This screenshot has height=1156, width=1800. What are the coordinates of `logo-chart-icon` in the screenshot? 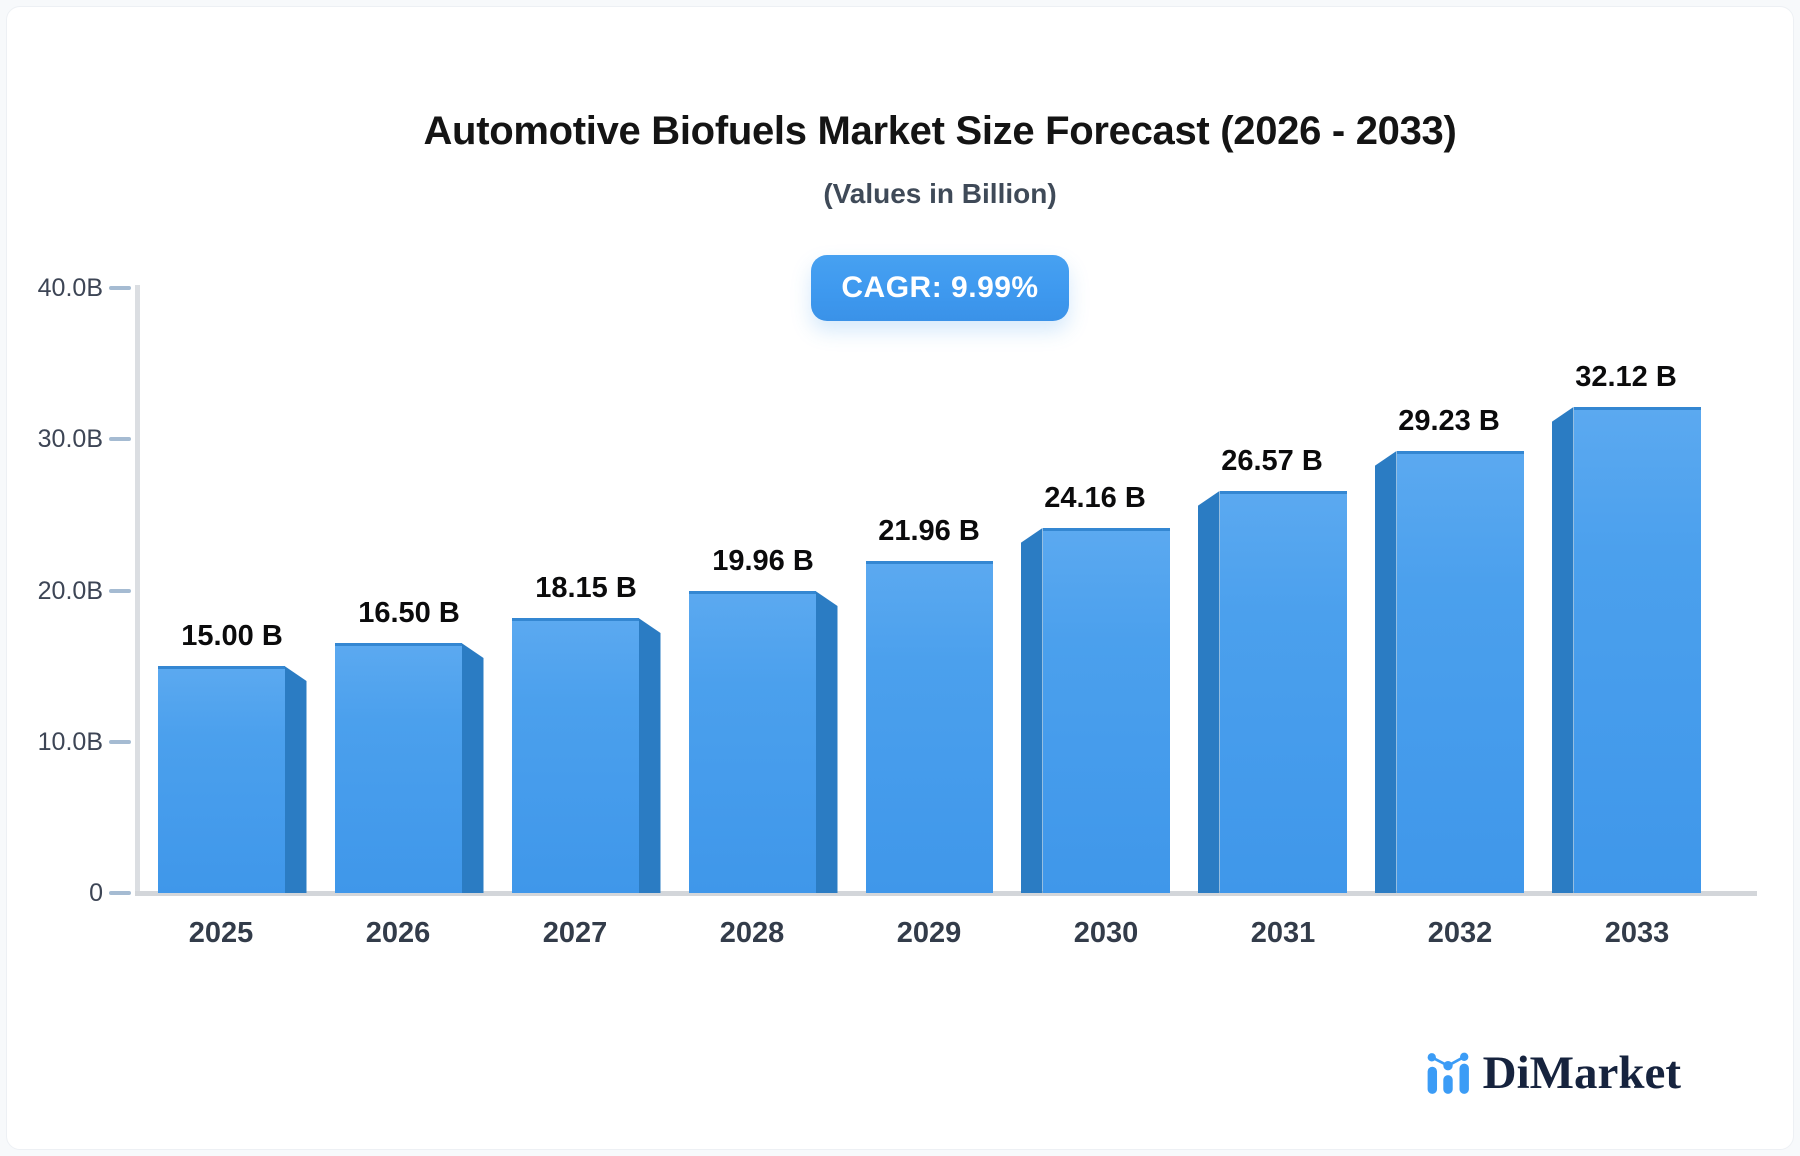 It's located at (1448, 1073).